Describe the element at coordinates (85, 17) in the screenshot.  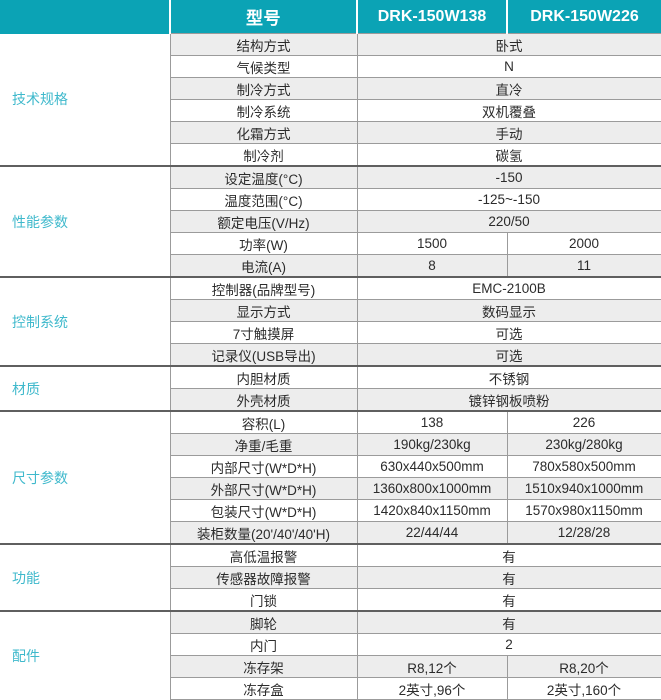
I see `header-corner-cell` at that location.